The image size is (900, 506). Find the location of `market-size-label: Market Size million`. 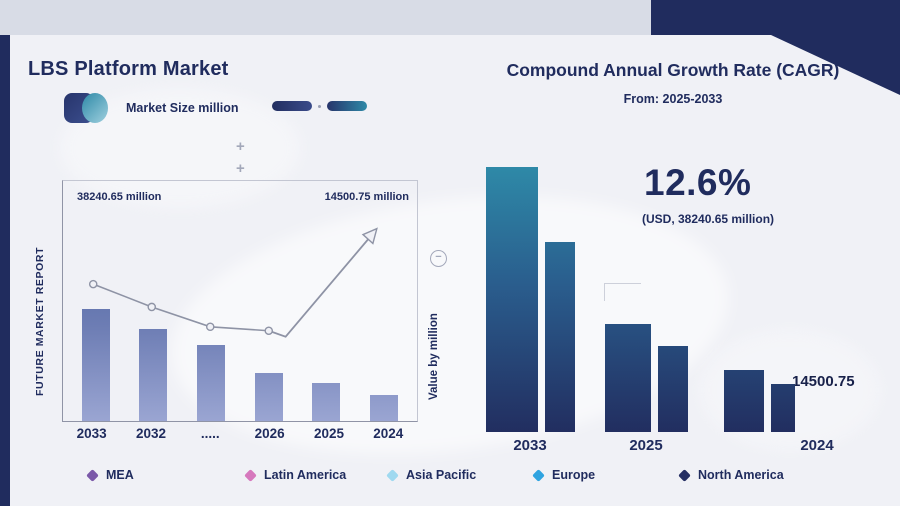

market-size-label: Market Size million is located at coordinates (182, 108).